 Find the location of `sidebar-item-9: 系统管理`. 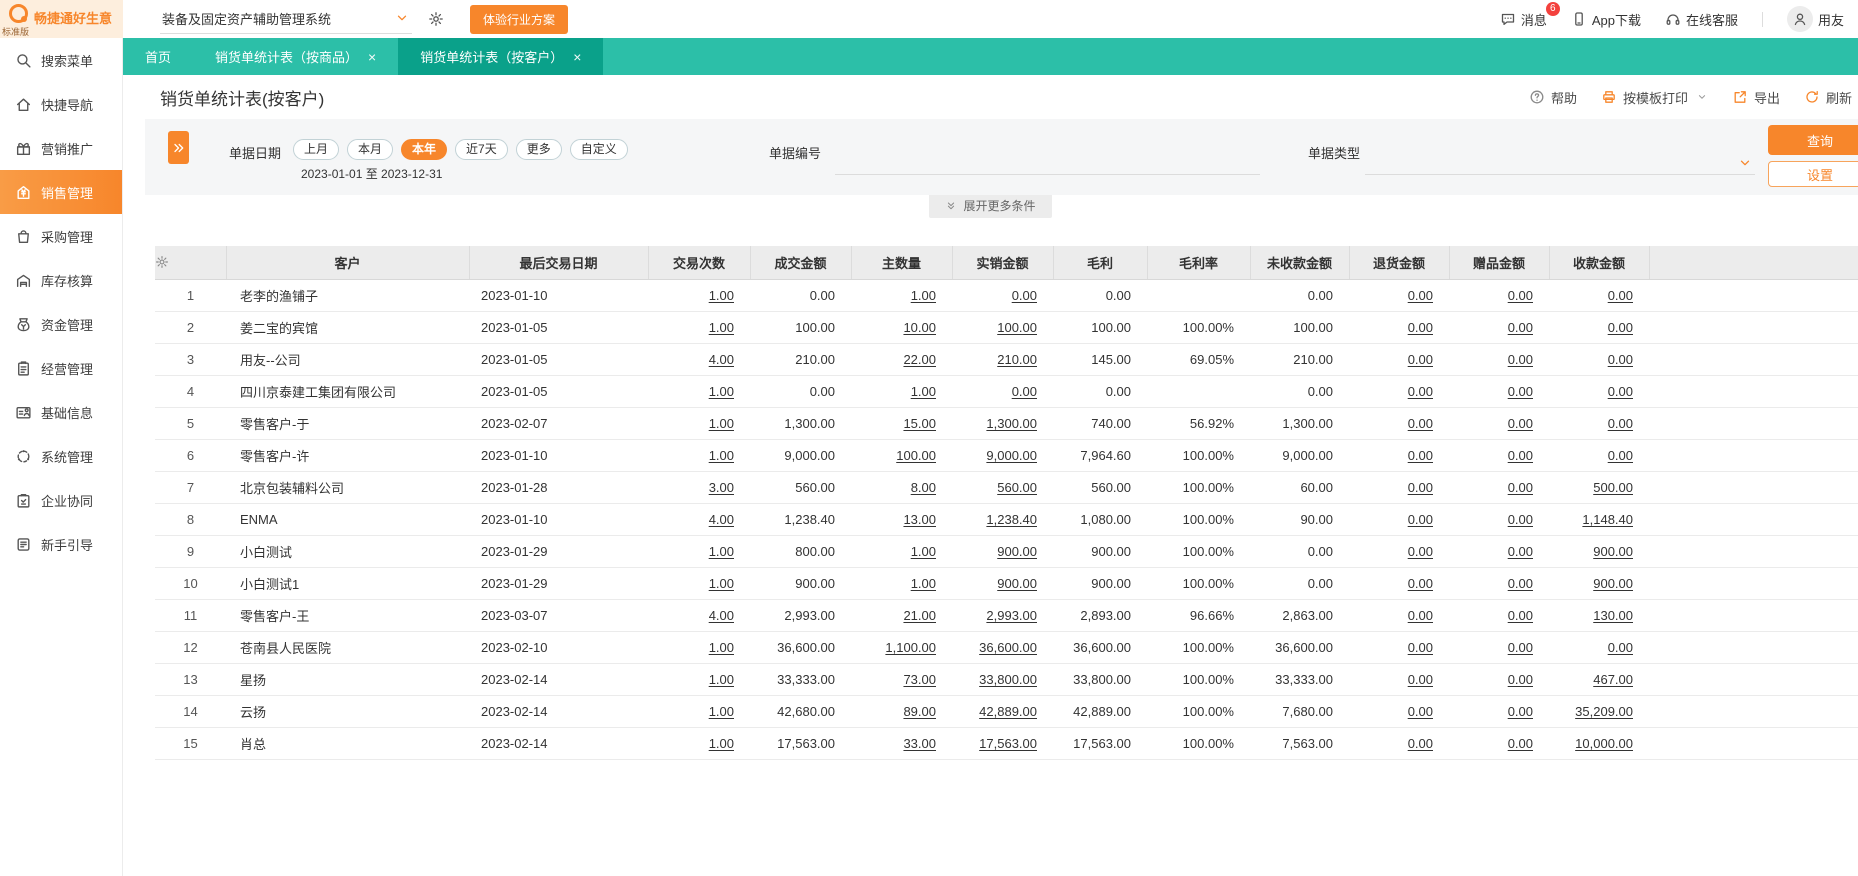

sidebar-item-9: 系统管理 is located at coordinates (61, 456).